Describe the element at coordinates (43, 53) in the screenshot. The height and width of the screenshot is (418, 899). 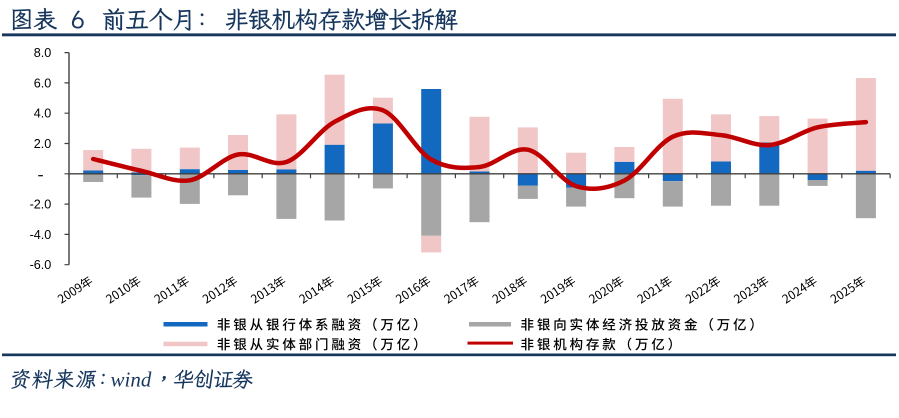
I see `svg-text: 8.0` at that location.